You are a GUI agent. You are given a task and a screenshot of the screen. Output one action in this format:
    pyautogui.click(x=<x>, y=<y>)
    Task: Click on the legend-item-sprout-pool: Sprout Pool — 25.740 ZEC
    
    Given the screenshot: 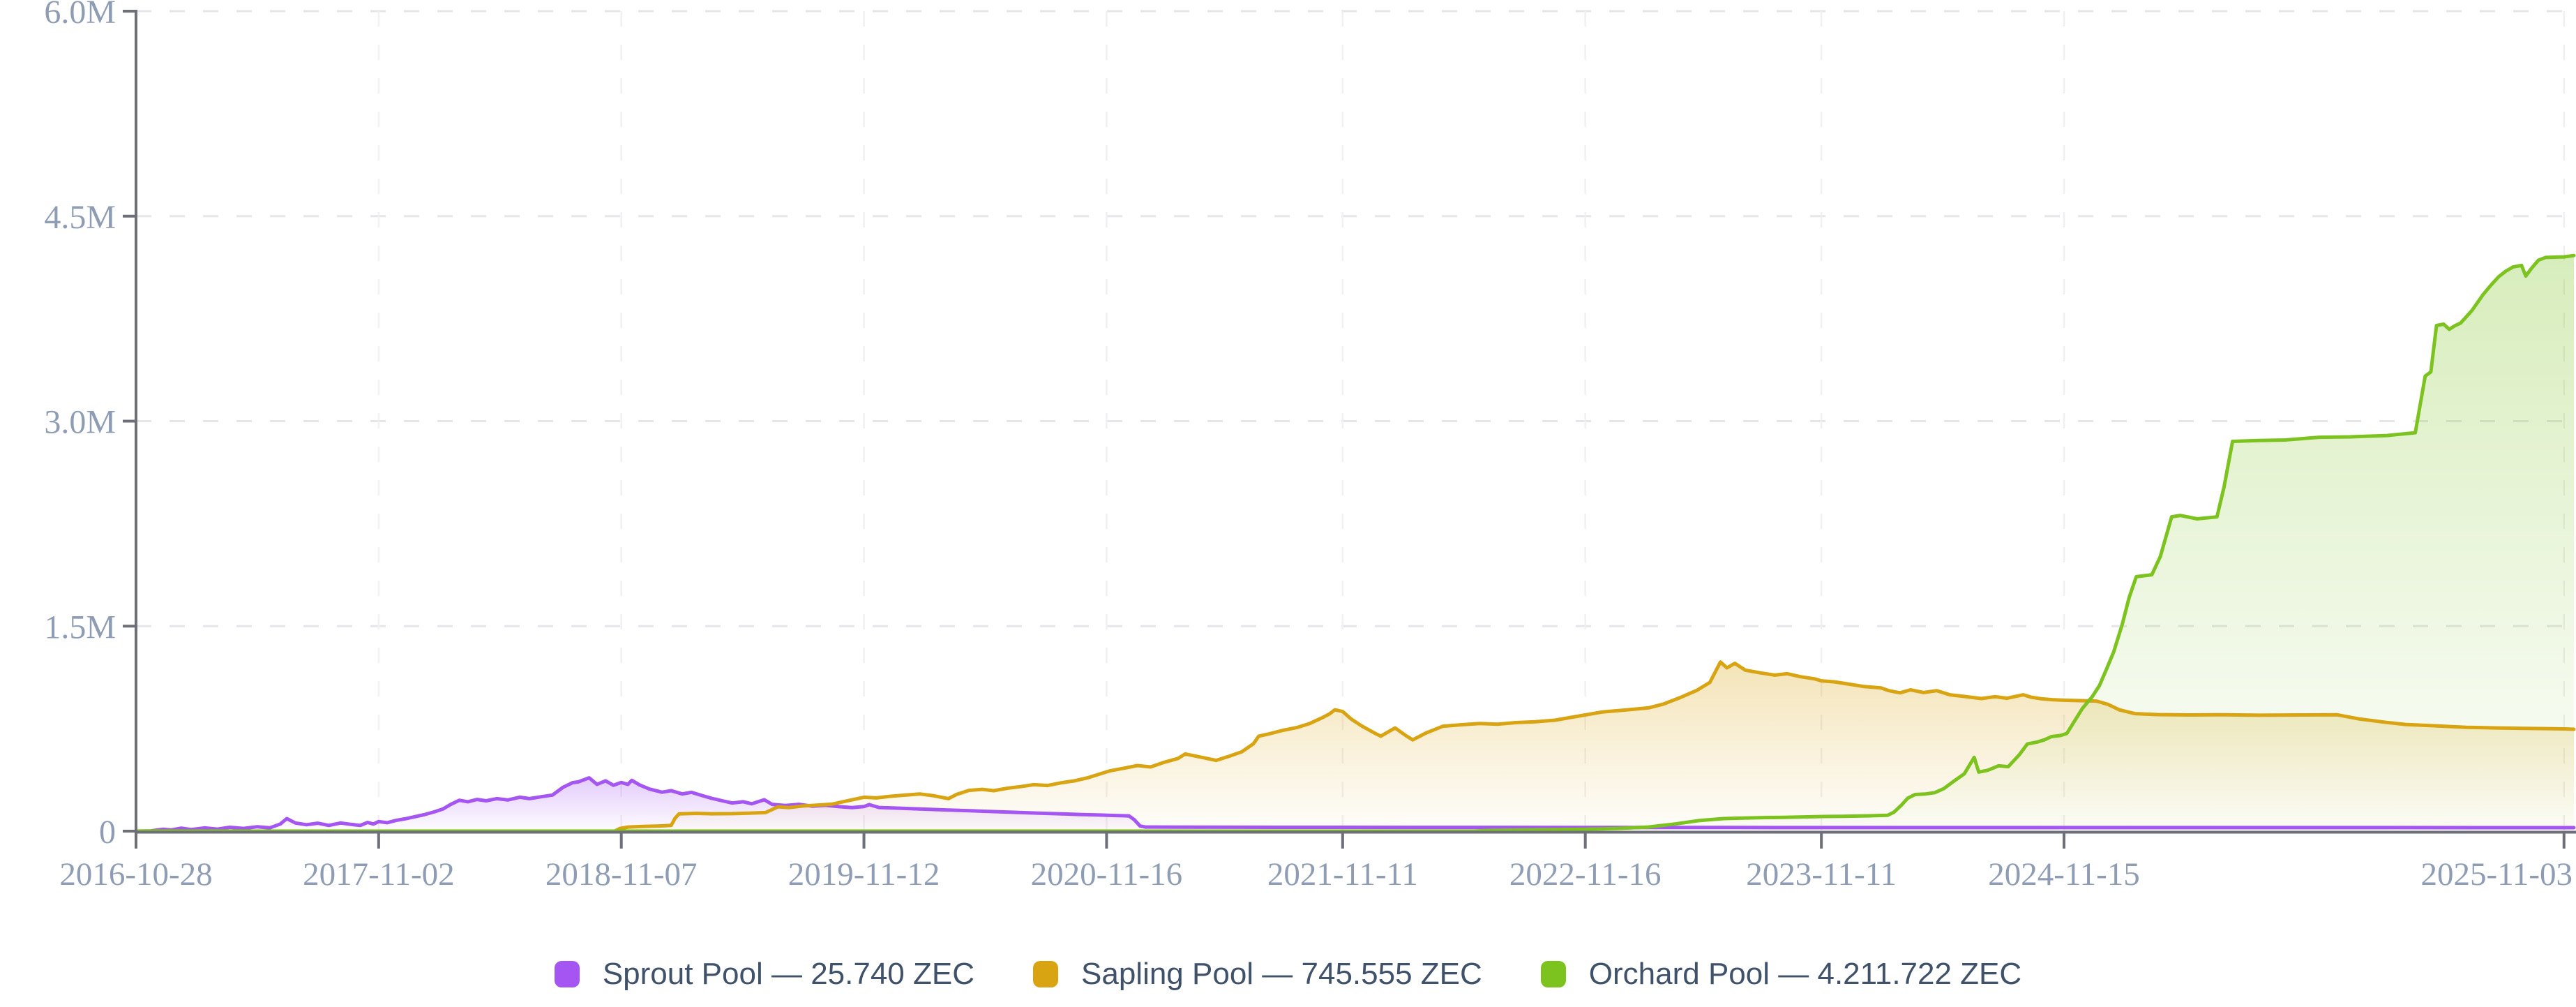 What is the action you would take?
    pyautogui.click(x=764, y=974)
    